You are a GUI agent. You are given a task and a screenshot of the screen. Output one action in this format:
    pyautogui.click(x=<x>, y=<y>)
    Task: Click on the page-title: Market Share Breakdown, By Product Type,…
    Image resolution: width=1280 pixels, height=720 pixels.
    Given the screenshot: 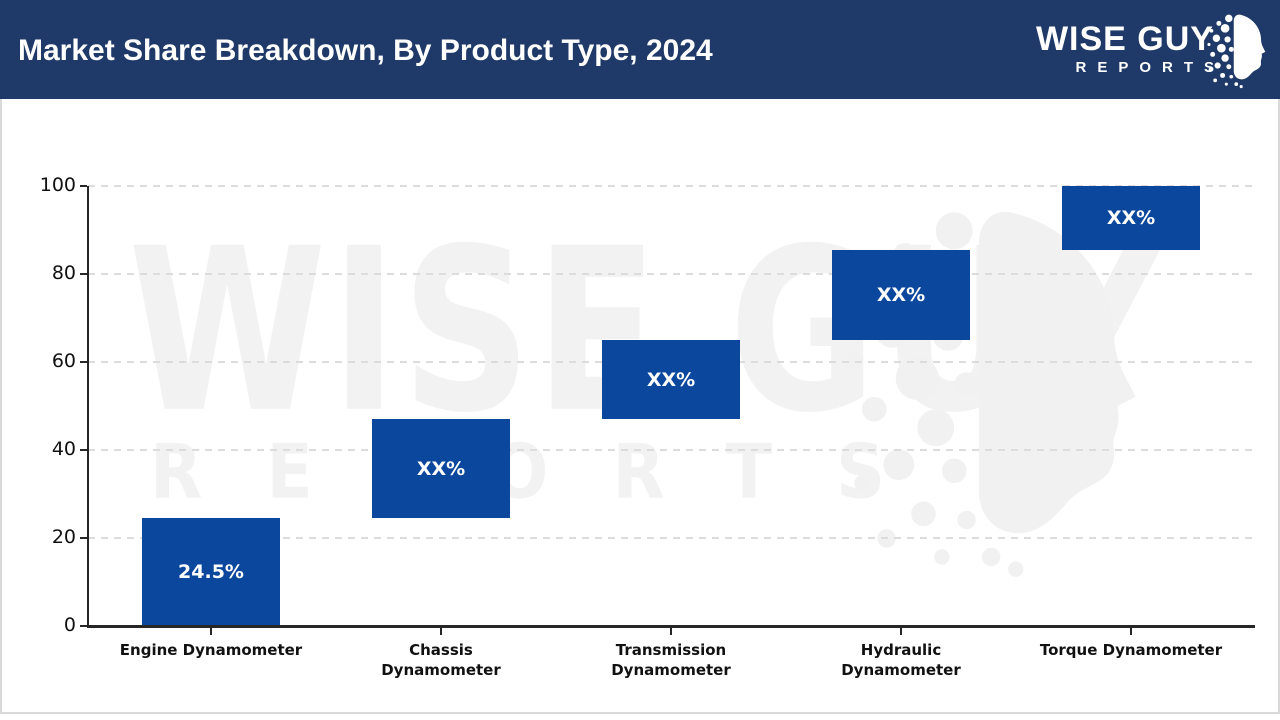 What is the action you would take?
    pyautogui.click(x=365, y=50)
    